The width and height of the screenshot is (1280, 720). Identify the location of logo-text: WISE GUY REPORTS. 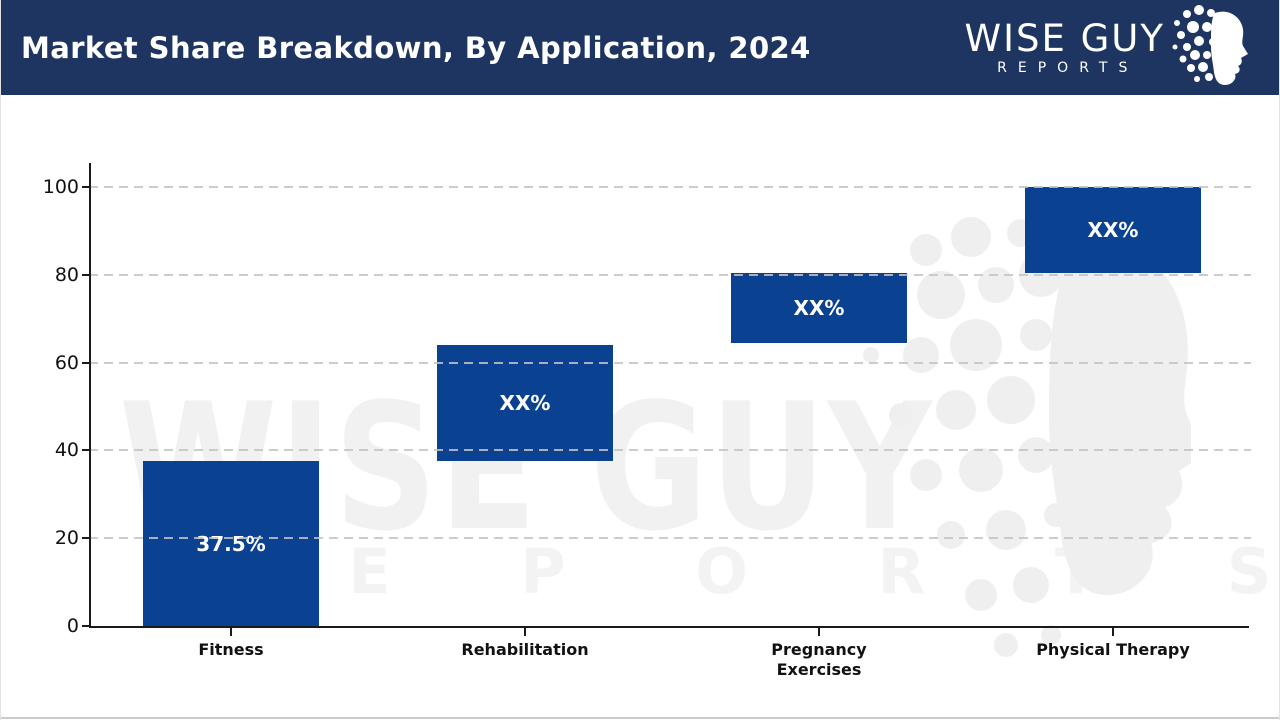
(1065, 47).